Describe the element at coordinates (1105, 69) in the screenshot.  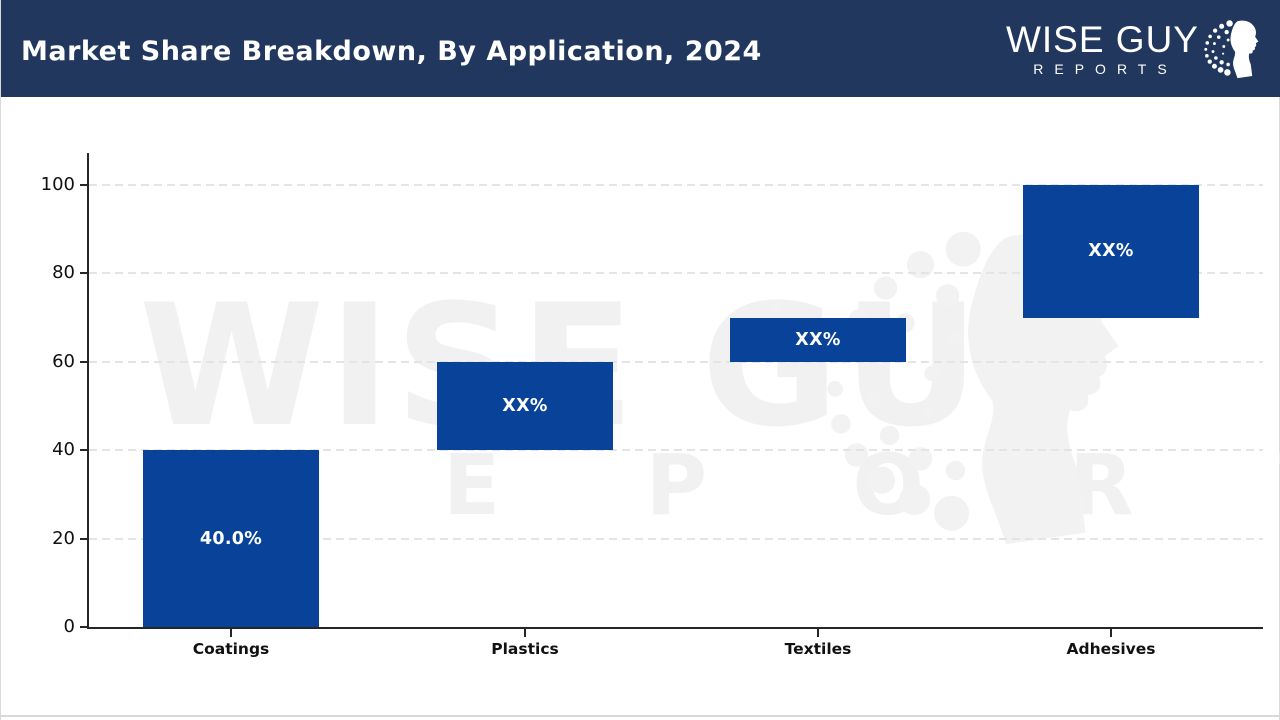
I see `logo-subtitle: REPORTS` at that location.